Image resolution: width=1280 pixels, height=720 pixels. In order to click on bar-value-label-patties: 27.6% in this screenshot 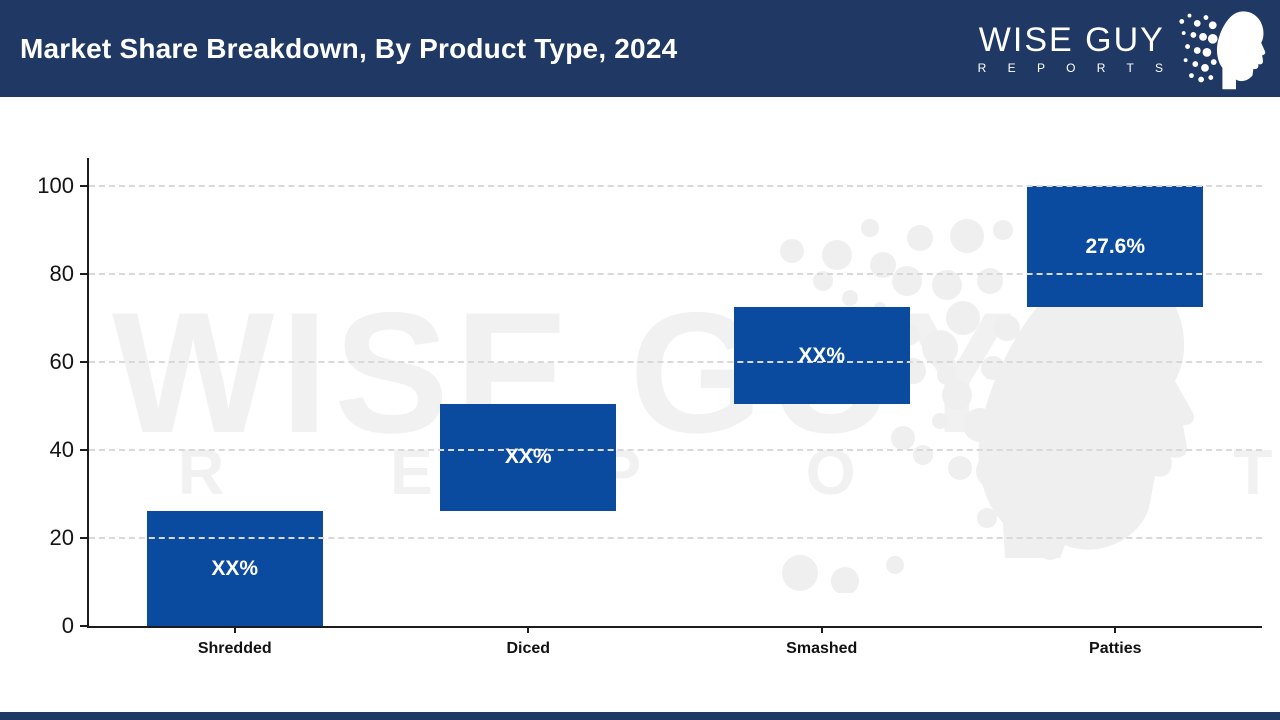, I will do `click(1115, 246)`.